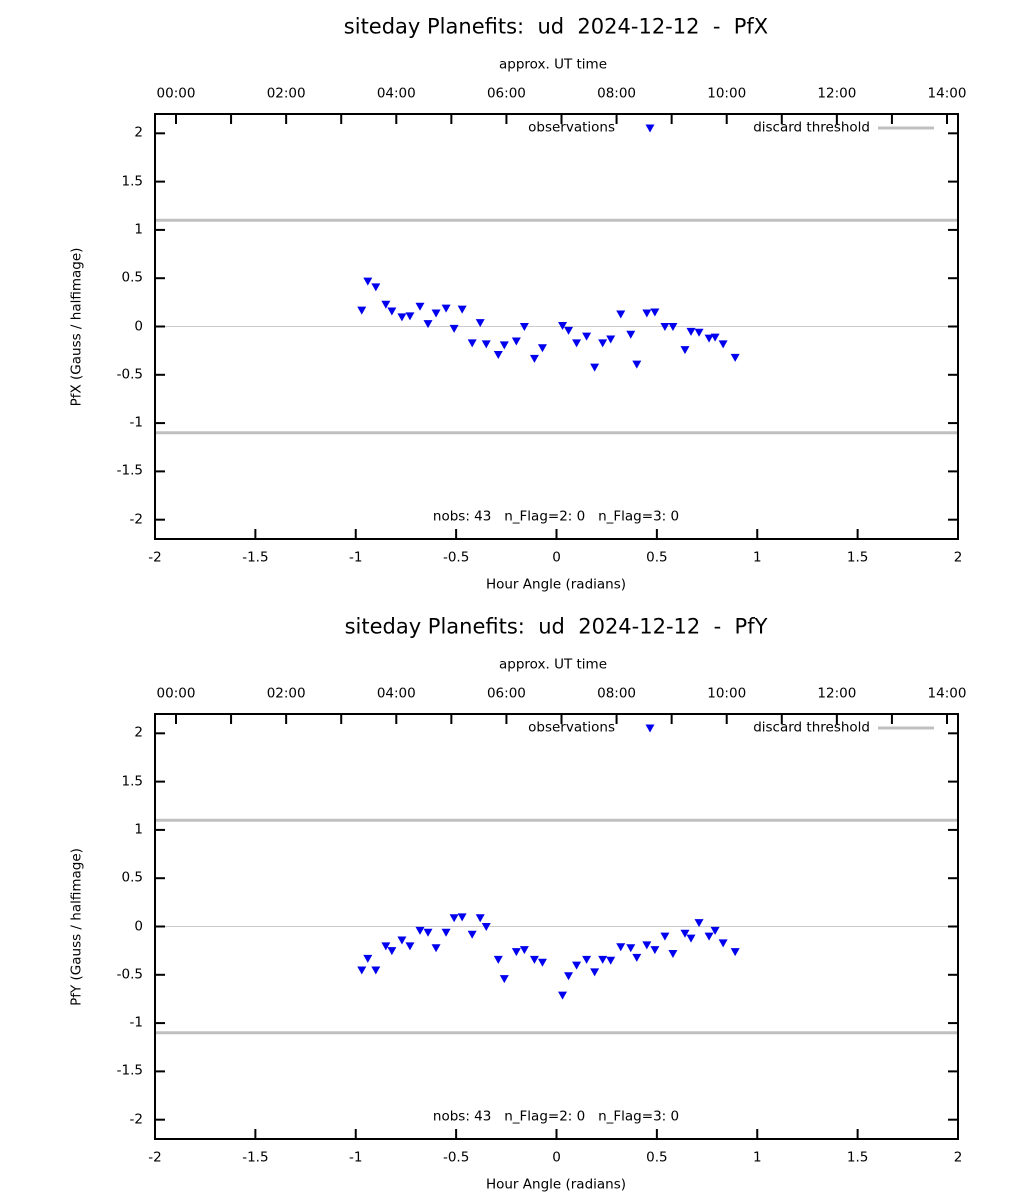 Image resolution: width=1024 pixels, height=1200 pixels. What do you see at coordinates (556, 626) in the screenshot?
I see `chart-title: siteday Planefits: ud 2024-12-12 - PfY` at bounding box center [556, 626].